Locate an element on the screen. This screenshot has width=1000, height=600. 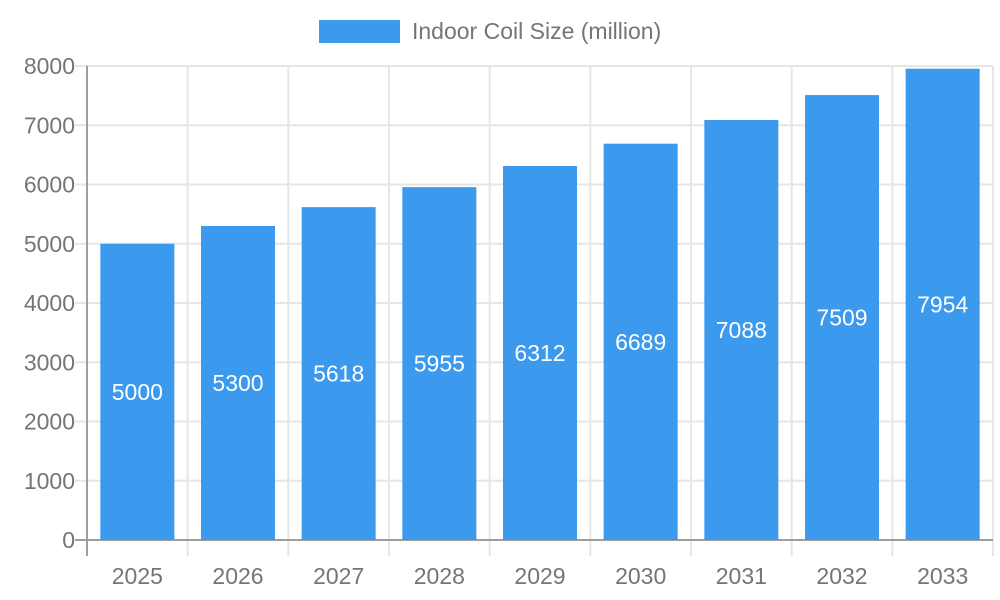
y-tick-label: 6000 is located at coordinates (49, 185).